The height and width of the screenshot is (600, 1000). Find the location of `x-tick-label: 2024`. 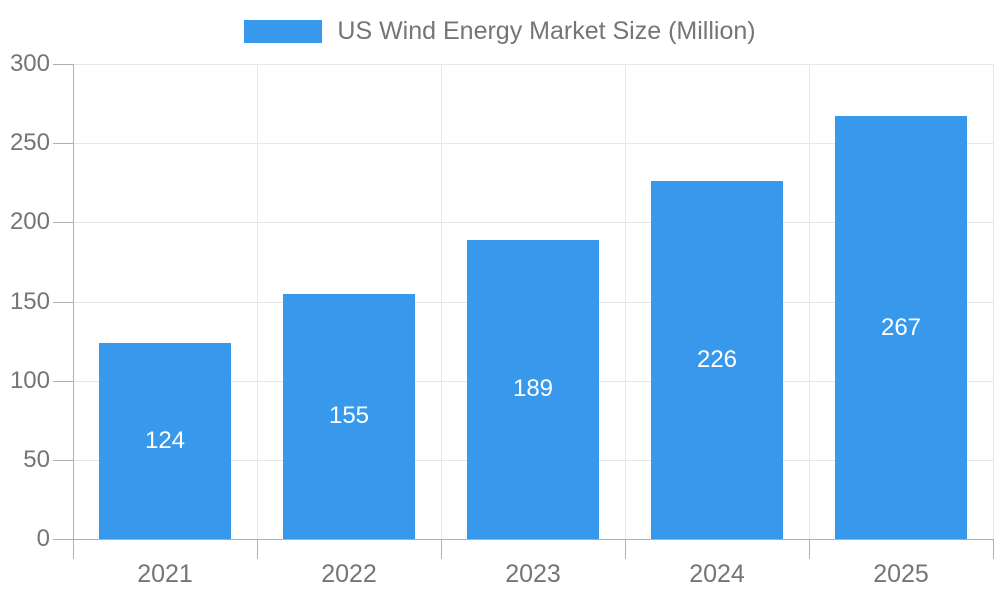

x-tick-label: 2024 is located at coordinates (717, 574).